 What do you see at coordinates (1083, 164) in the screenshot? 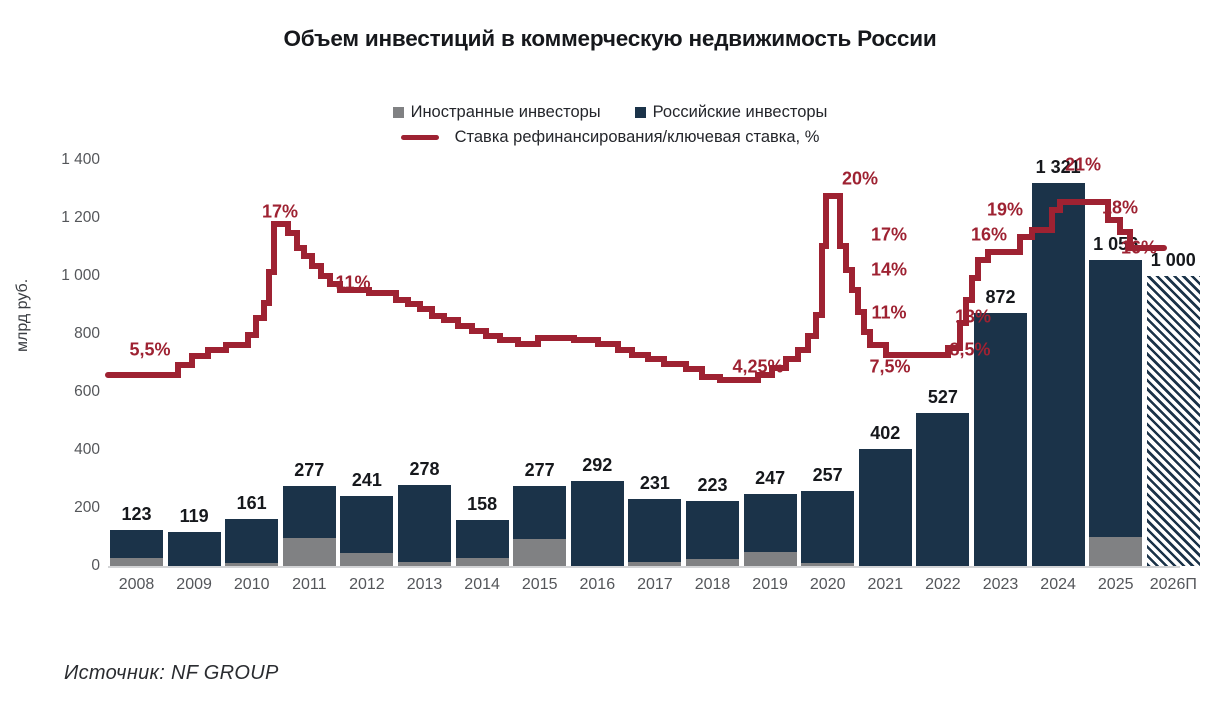
I see `rate-value-label: 21%` at bounding box center [1083, 164].